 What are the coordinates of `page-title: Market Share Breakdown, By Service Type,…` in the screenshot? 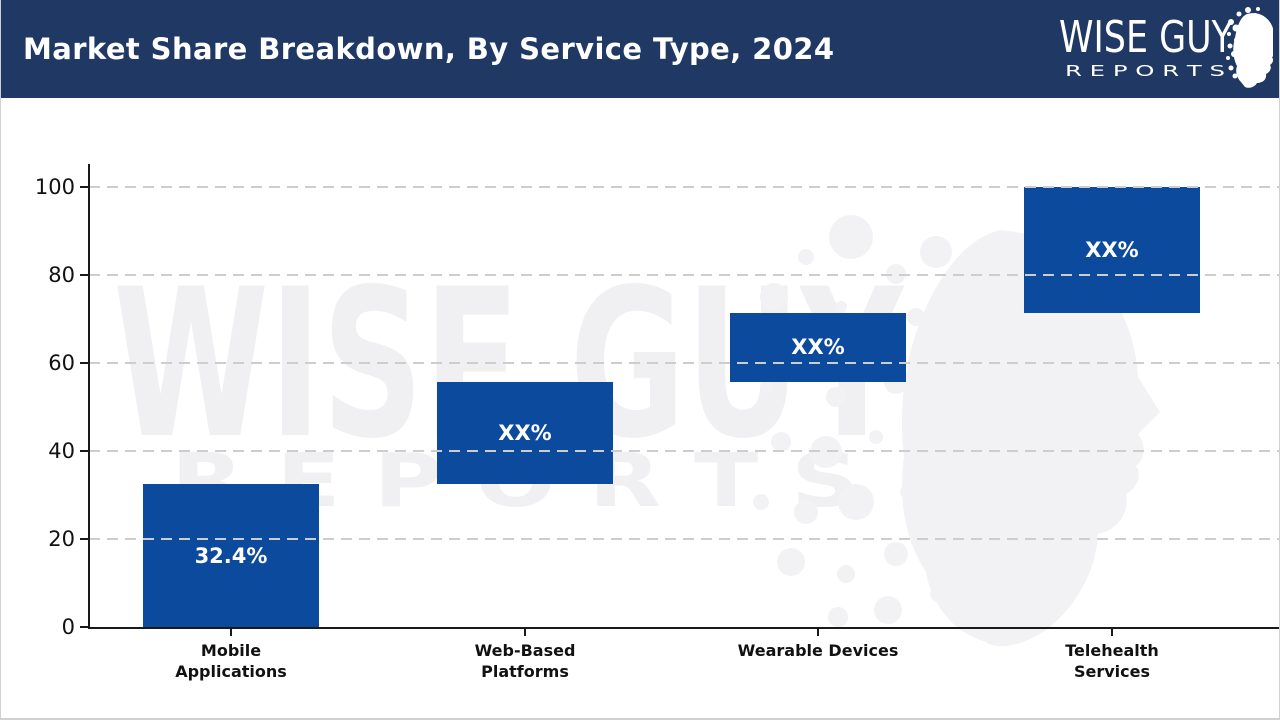 It's located at (429, 49).